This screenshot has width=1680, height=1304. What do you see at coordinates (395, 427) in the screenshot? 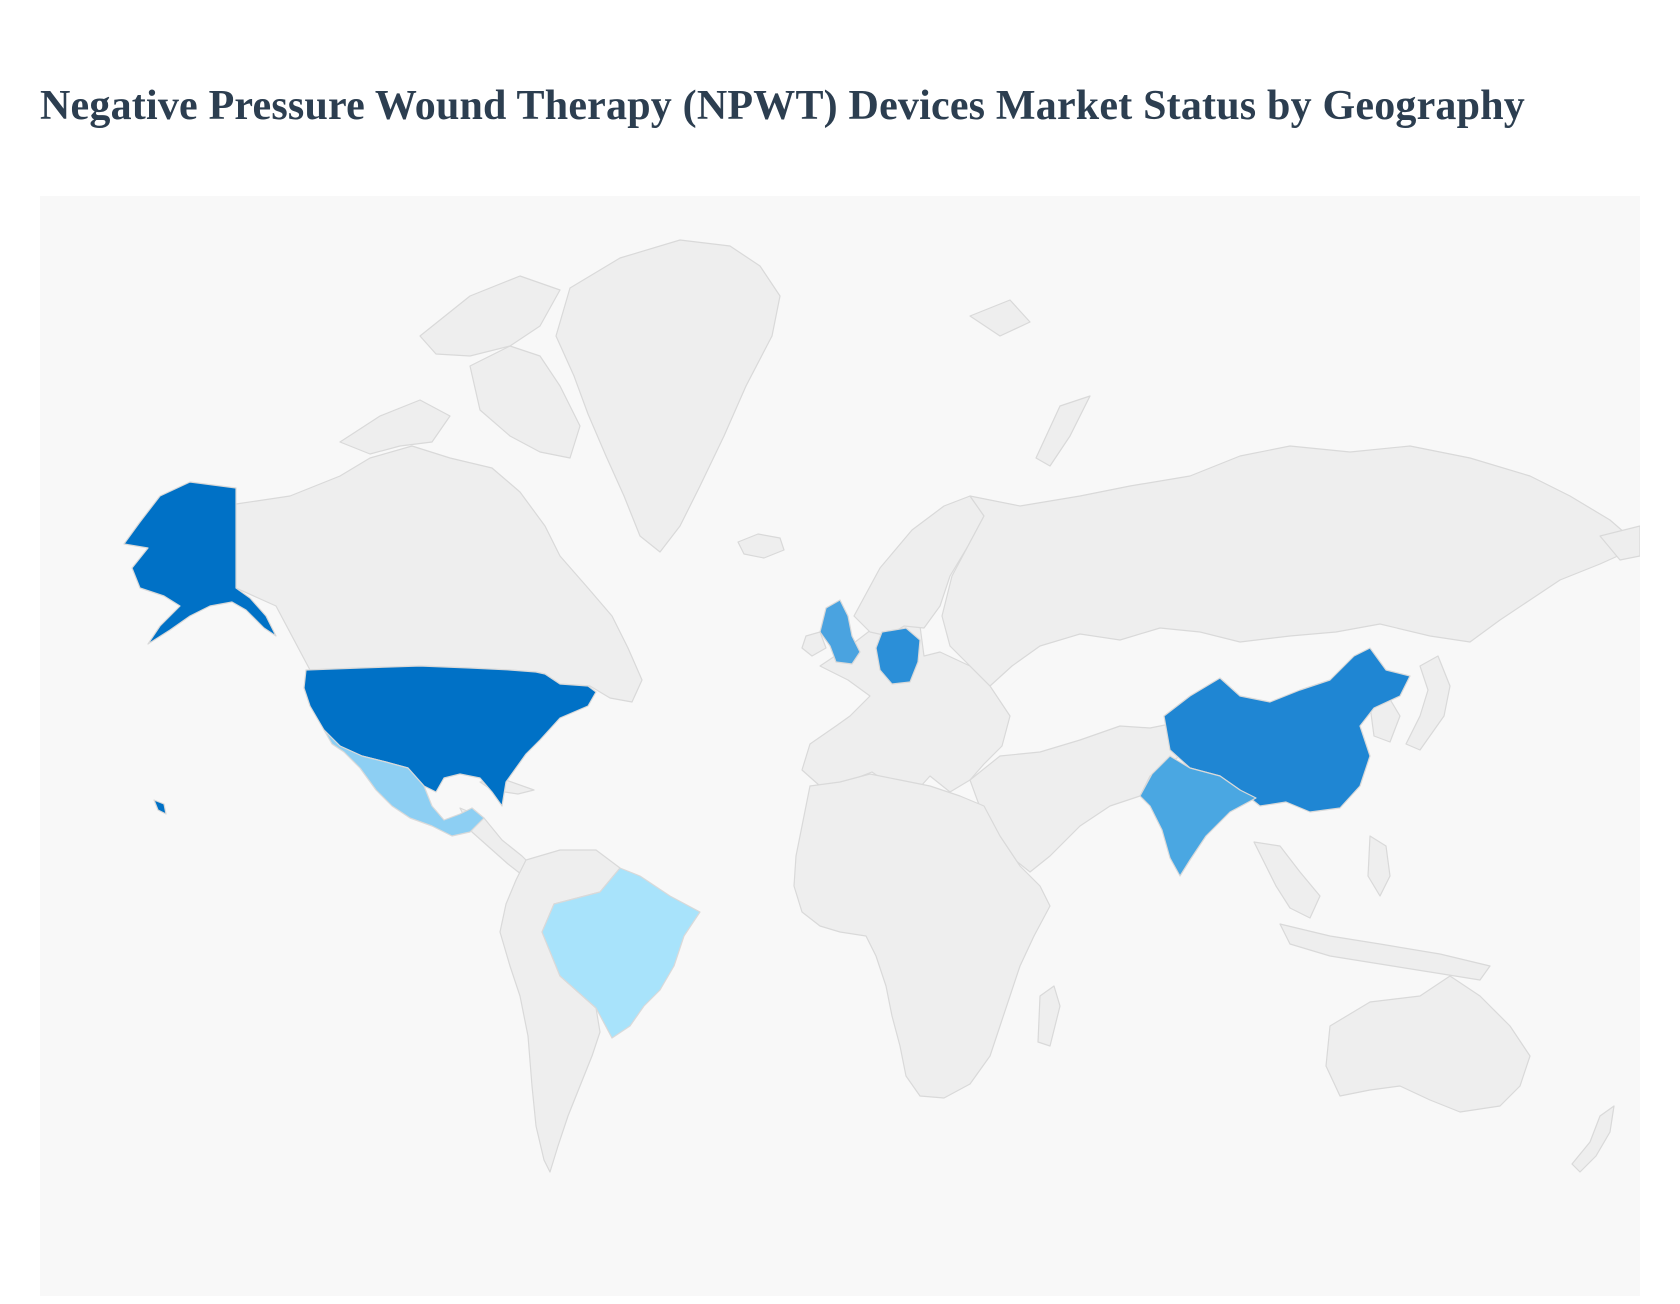
I see `country-canada-arctic-islands` at bounding box center [395, 427].